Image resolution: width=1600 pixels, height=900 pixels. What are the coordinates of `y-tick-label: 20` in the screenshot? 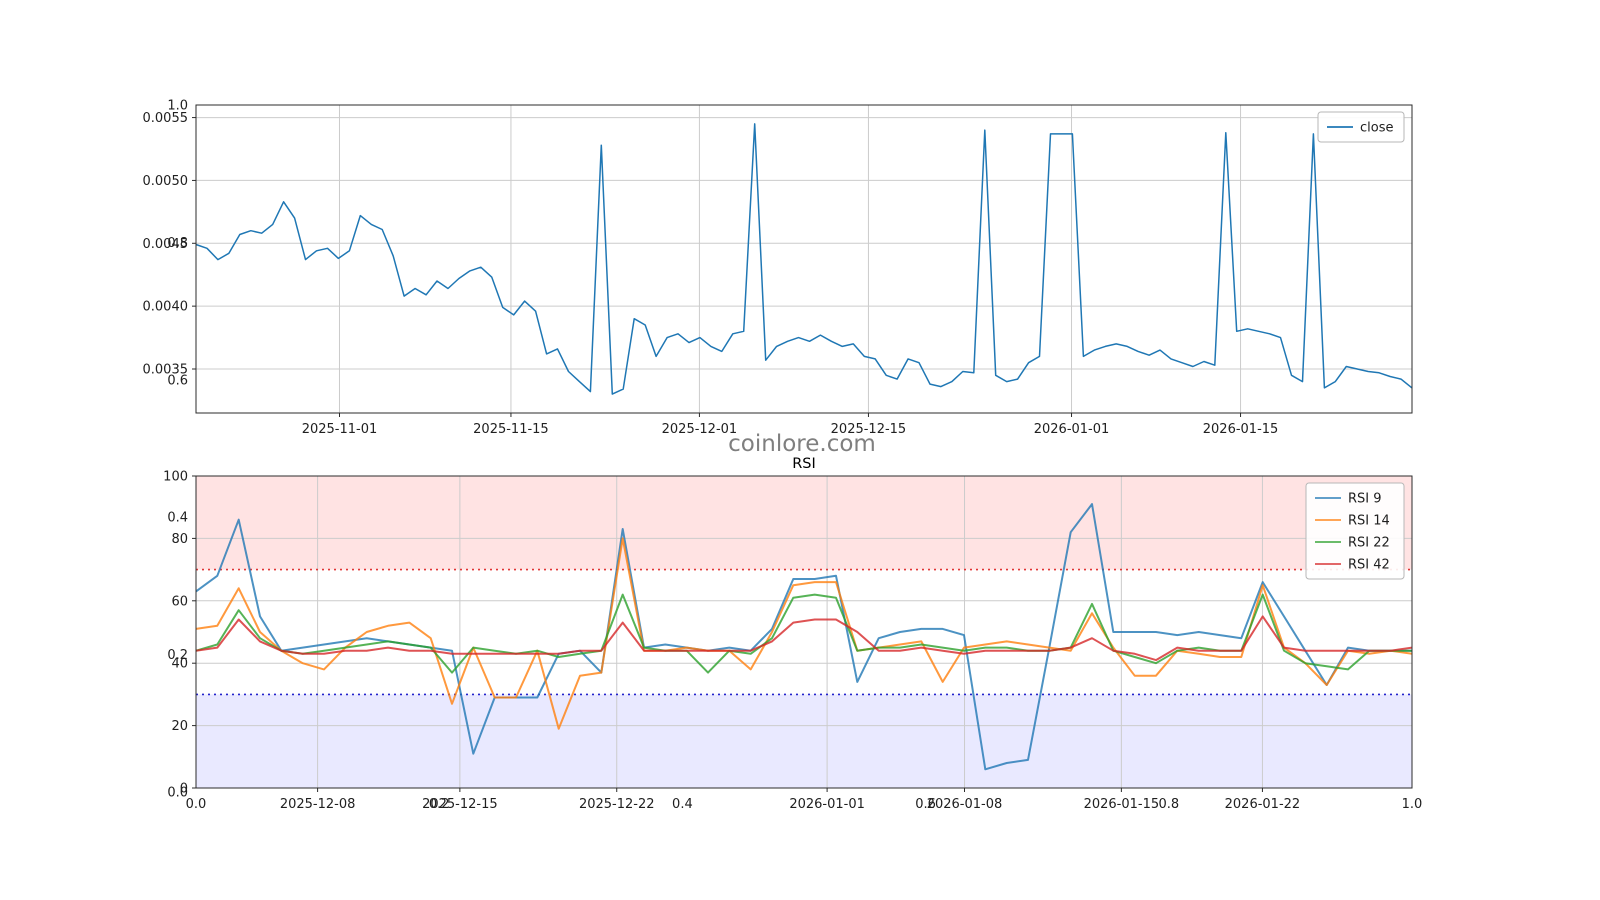 It's located at (179, 726).